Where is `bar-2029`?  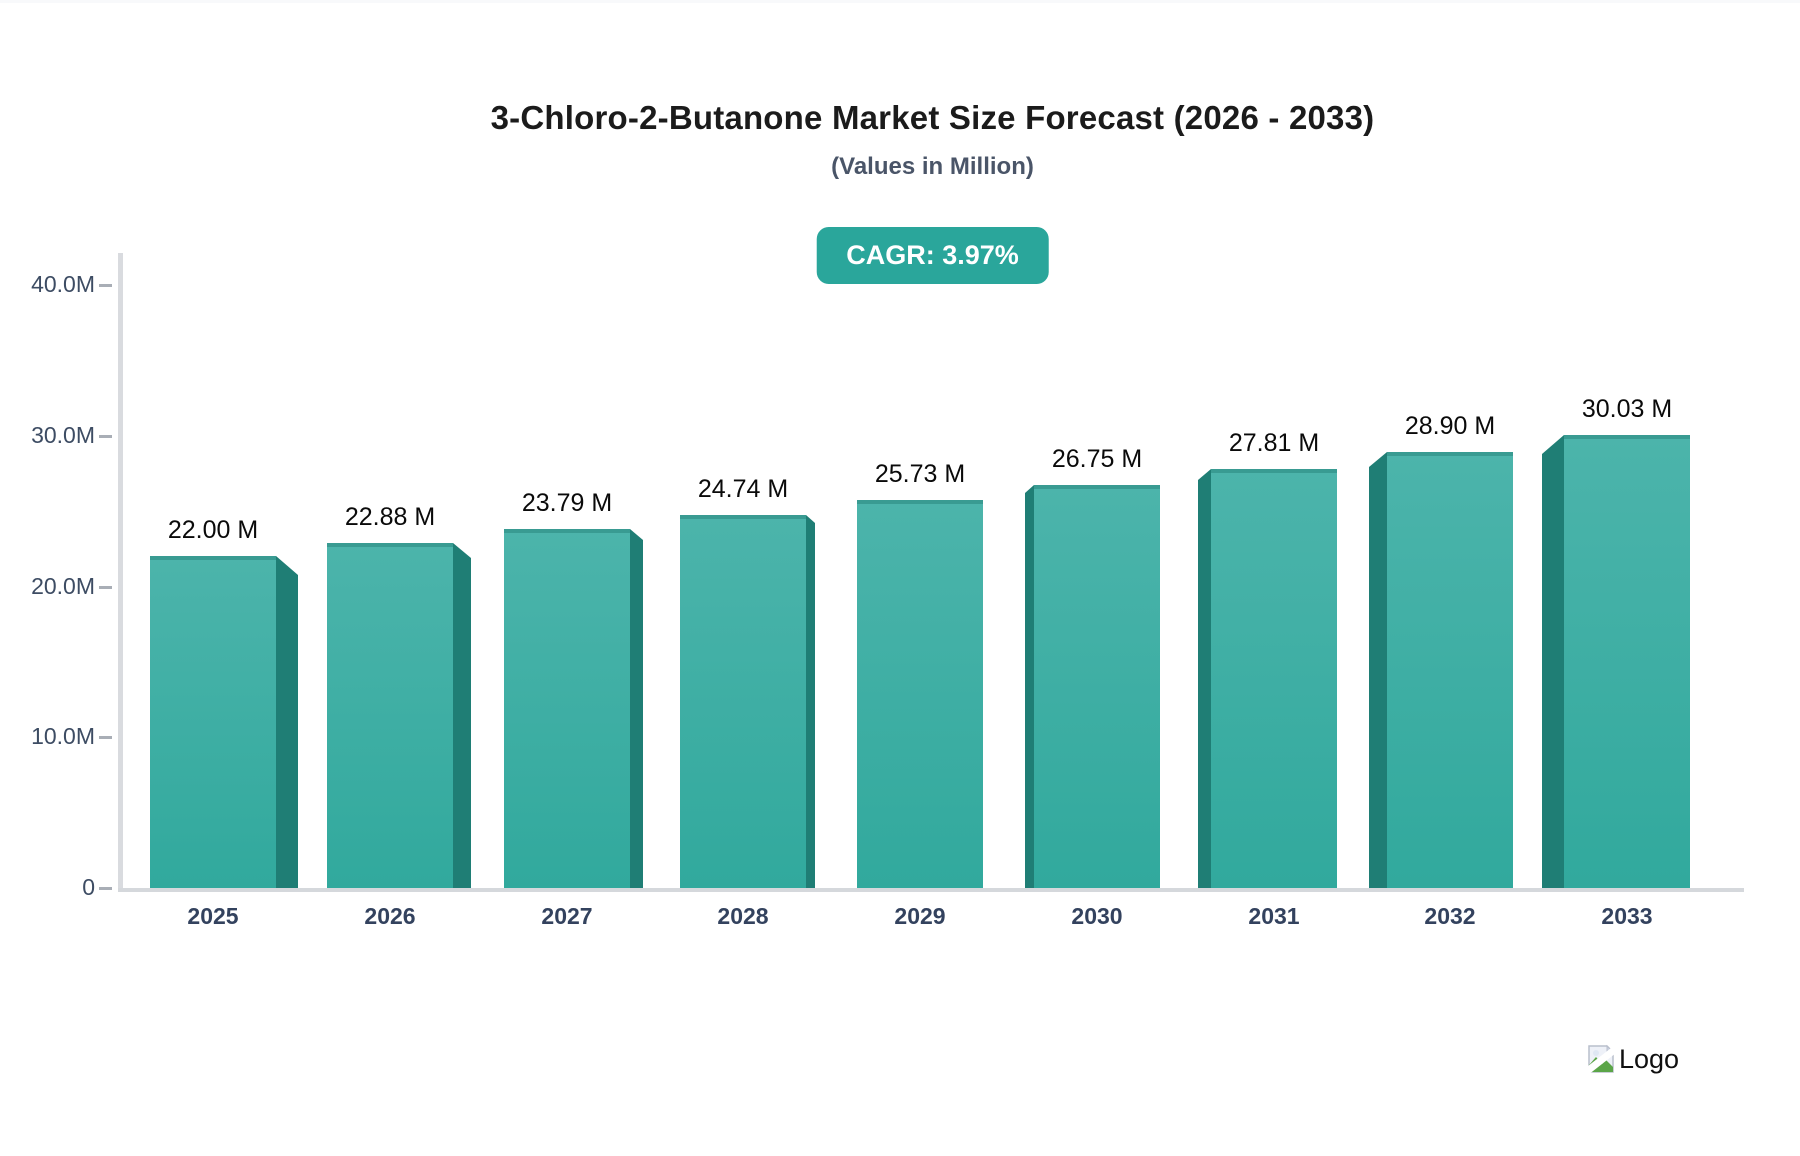
bar-2029 is located at coordinates (920, 694).